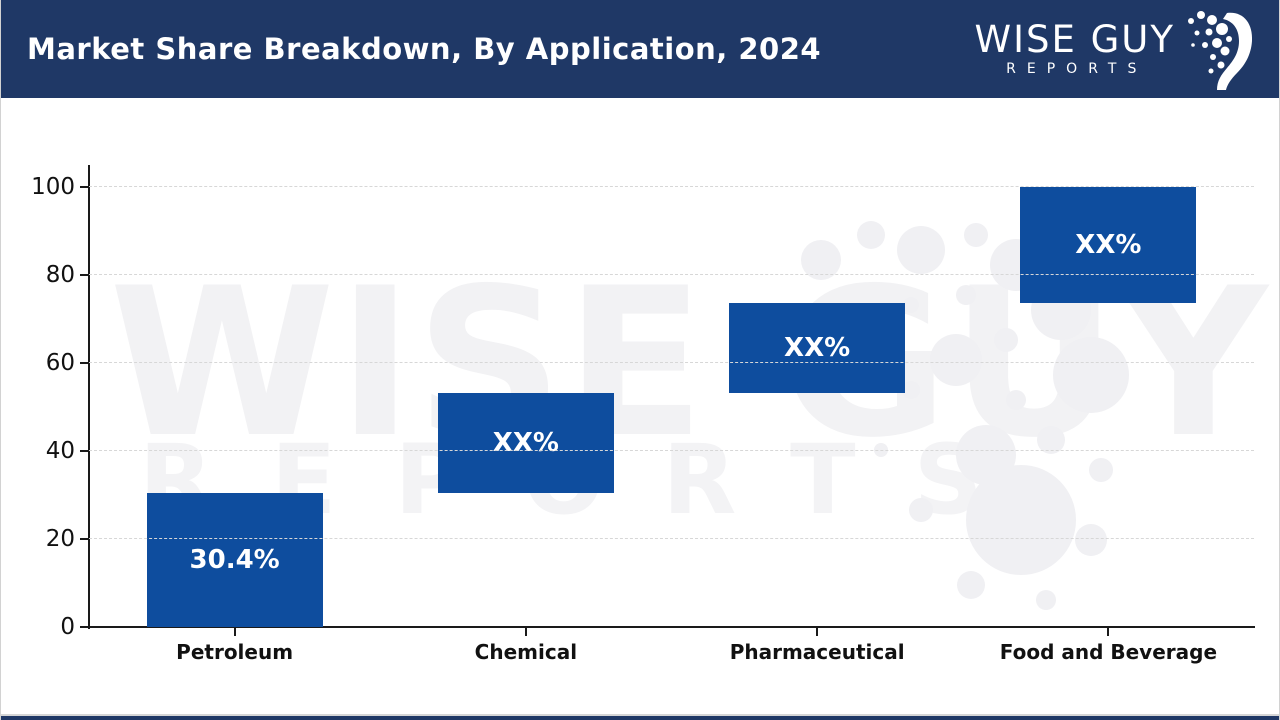 Image resolution: width=1280 pixels, height=720 pixels. Describe the element at coordinates (60, 363) in the screenshot. I see `y-tick-label: 60` at that location.